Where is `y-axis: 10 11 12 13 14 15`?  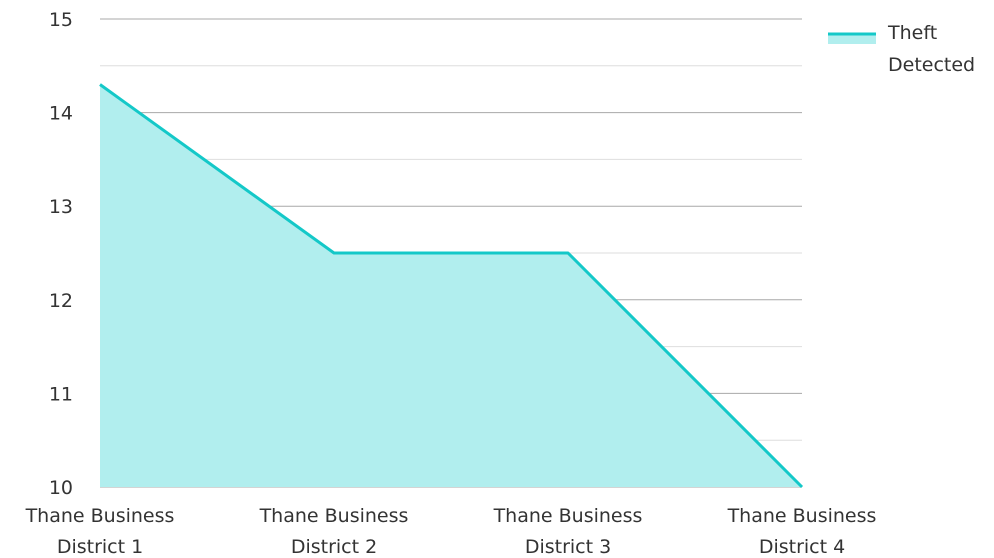 y-axis: 10 11 12 13 14 15 is located at coordinates (61, 254).